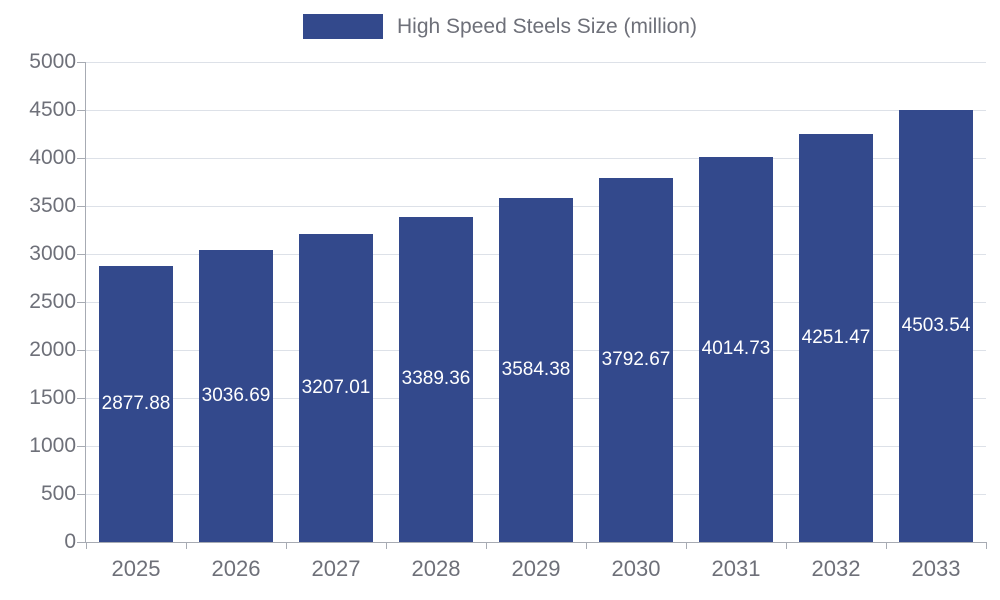 This screenshot has width=1000, height=600. I want to click on x-axis-label: 2030, so click(636, 568).